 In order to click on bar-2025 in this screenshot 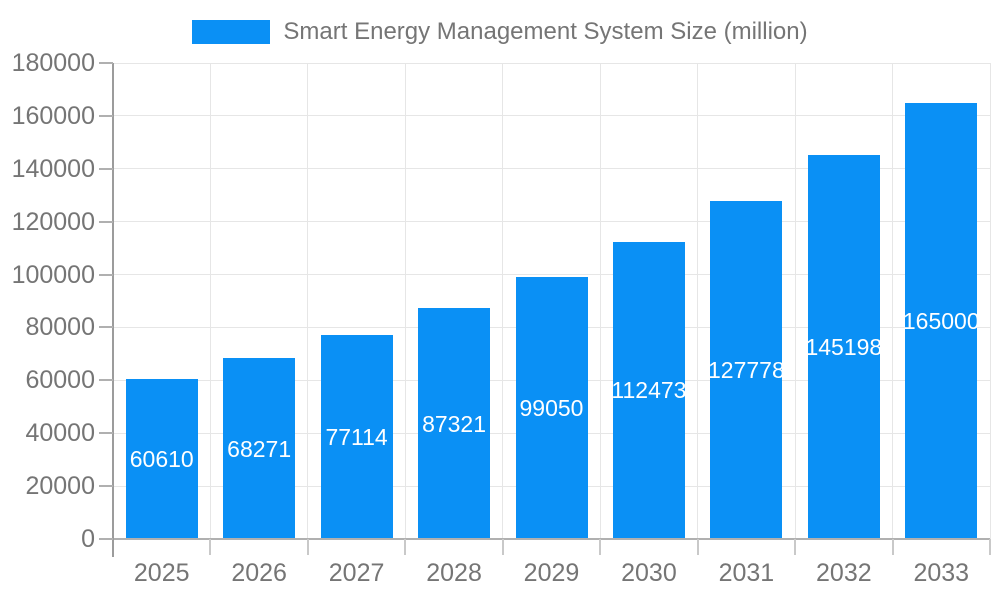, I will do `click(161, 458)`.